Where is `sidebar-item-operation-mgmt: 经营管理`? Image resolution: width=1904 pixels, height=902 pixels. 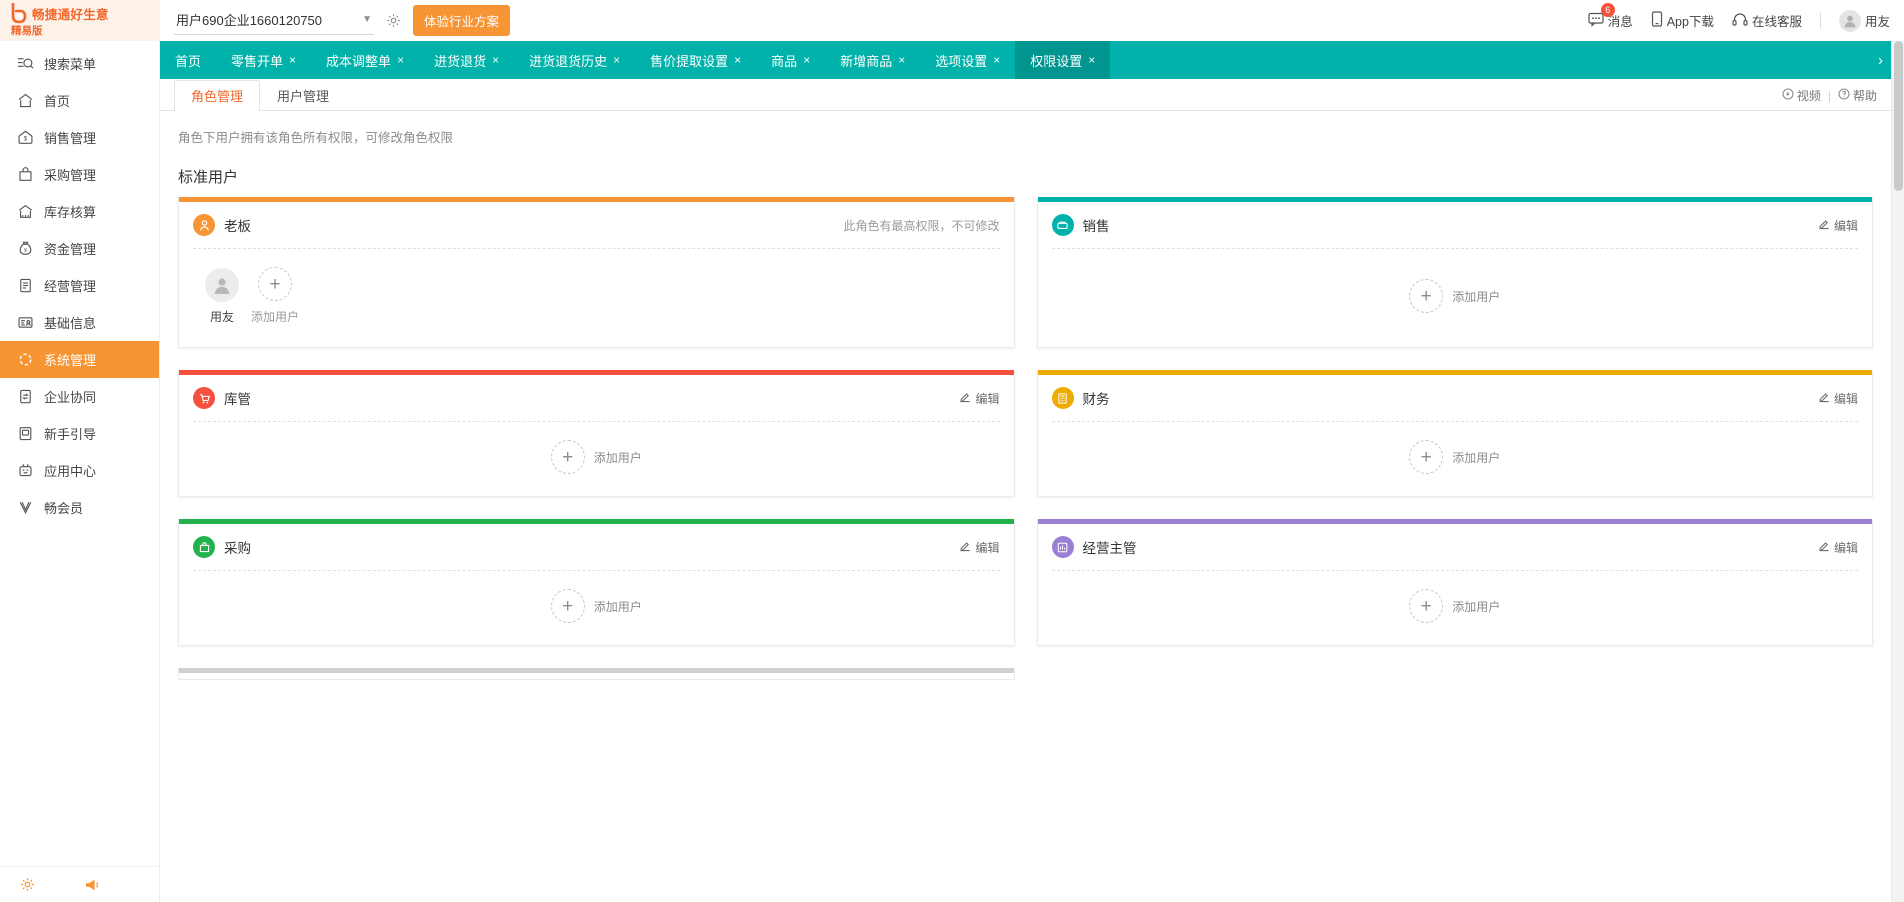 sidebar-item-operation-mgmt: 经营管理 is located at coordinates (79, 285).